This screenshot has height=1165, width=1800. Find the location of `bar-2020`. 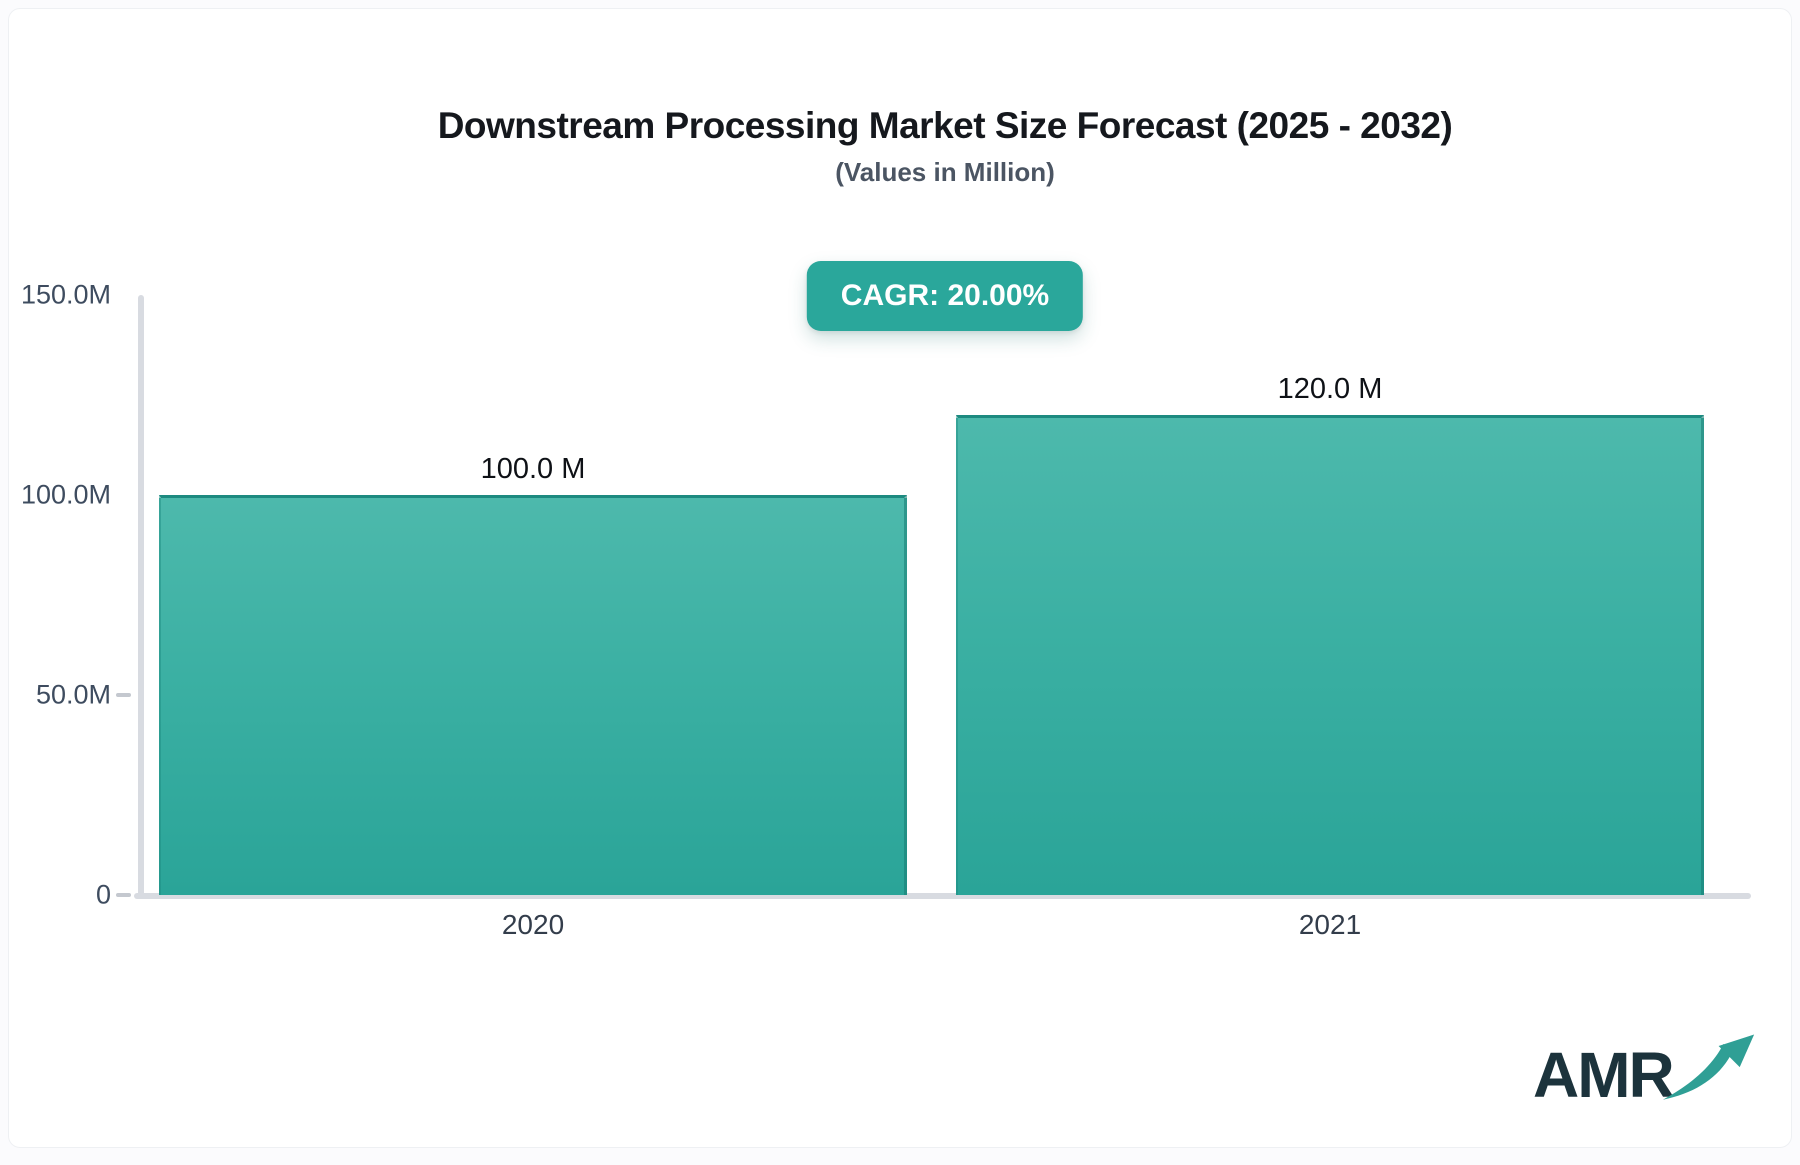

bar-2020 is located at coordinates (533, 695).